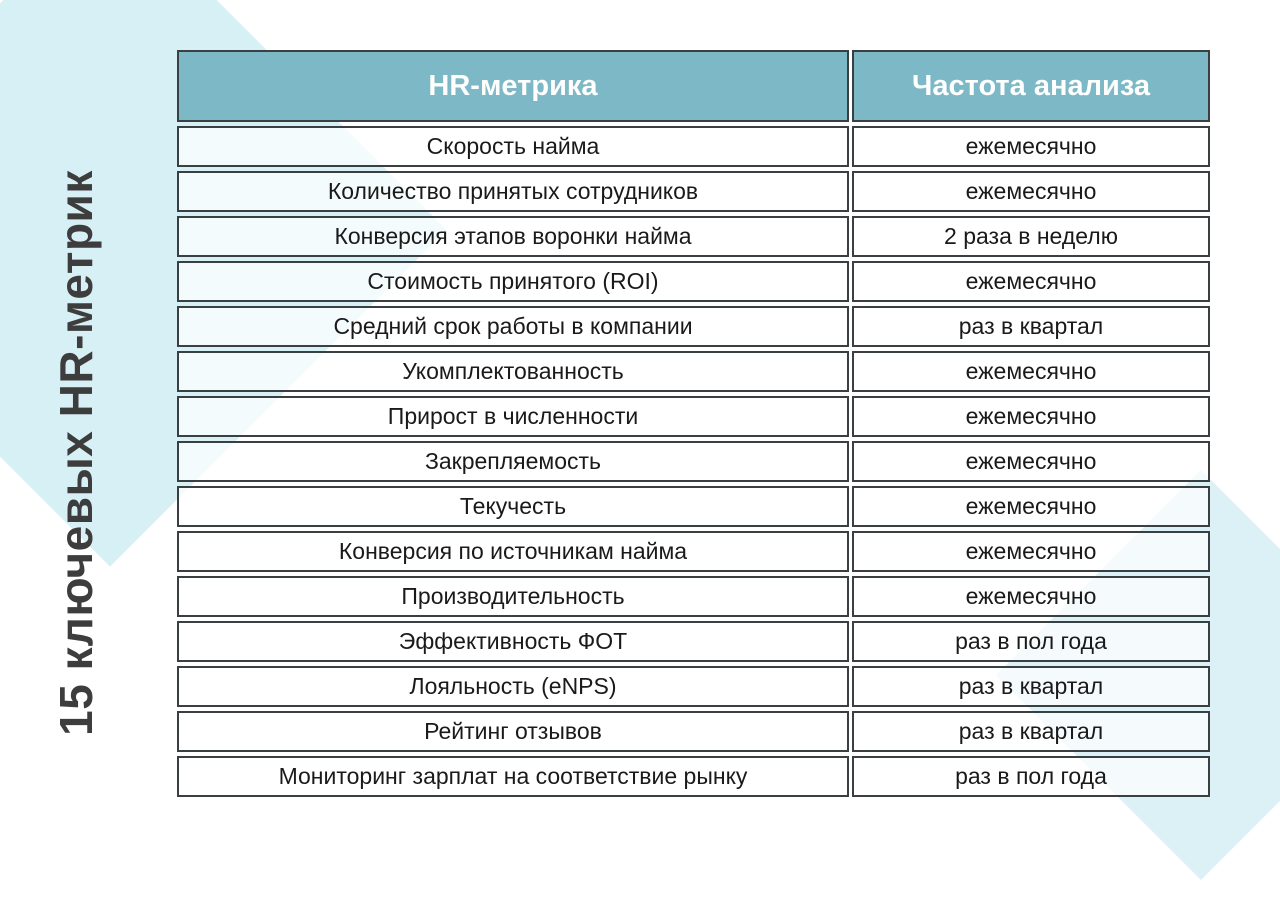 The height and width of the screenshot is (905, 1280). I want to click on table-row: Текучесть ежемесячно, so click(693, 506).